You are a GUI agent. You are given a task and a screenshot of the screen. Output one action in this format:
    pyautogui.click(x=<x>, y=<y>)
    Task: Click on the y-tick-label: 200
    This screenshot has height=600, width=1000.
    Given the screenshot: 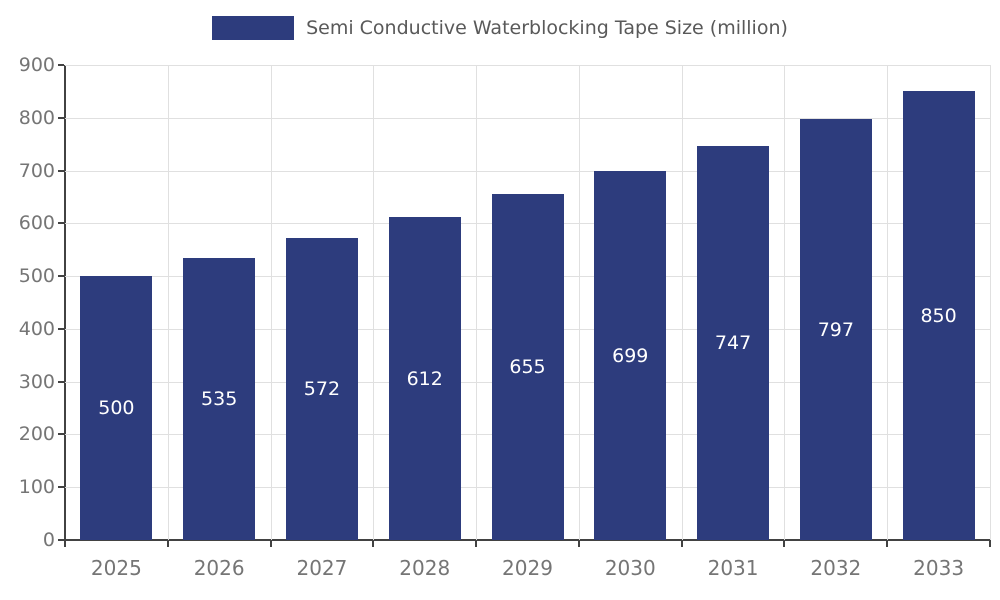 What is the action you would take?
    pyautogui.click(x=36, y=434)
    